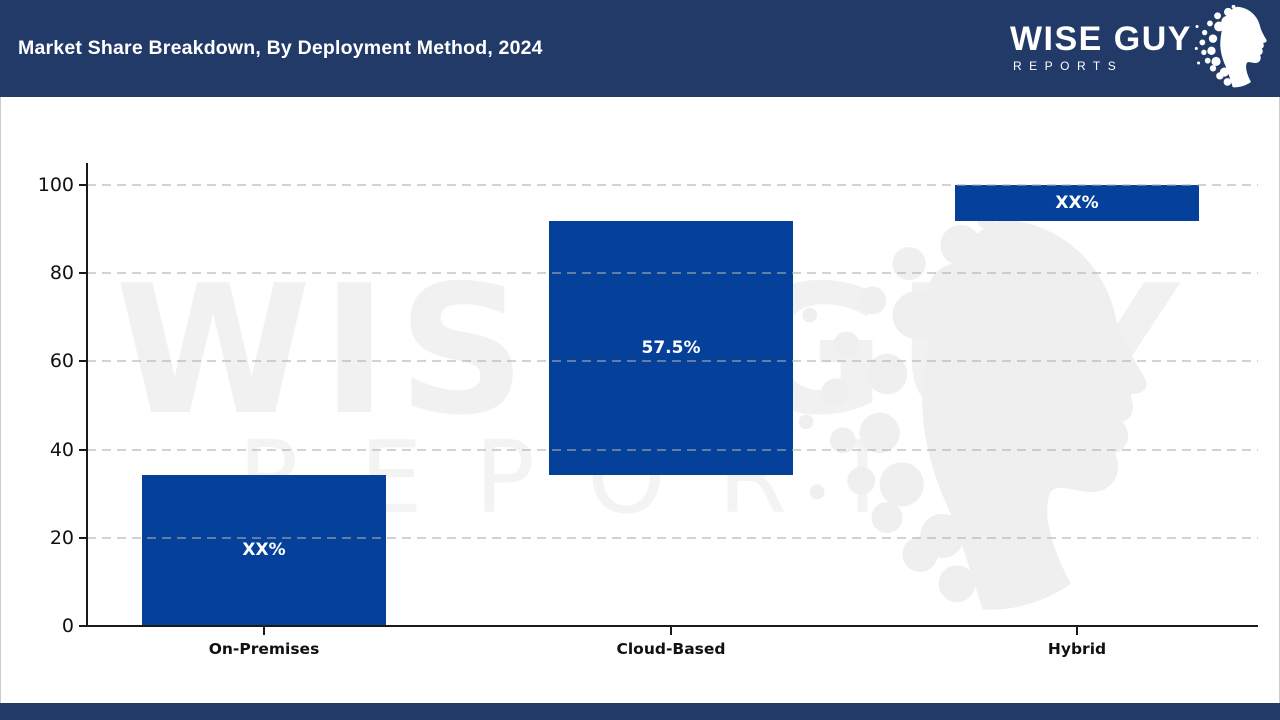 This screenshot has width=1280, height=720. I want to click on bar-value-label: 57.5%, so click(671, 348).